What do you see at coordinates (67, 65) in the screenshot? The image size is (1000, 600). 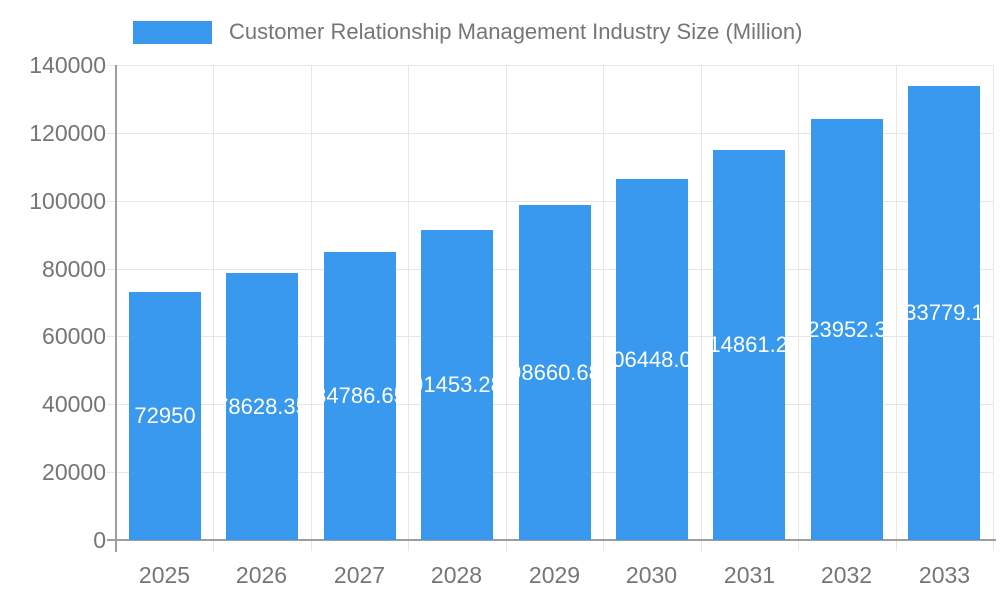 I see `y-axis-label: 140000` at bounding box center [67, 65].